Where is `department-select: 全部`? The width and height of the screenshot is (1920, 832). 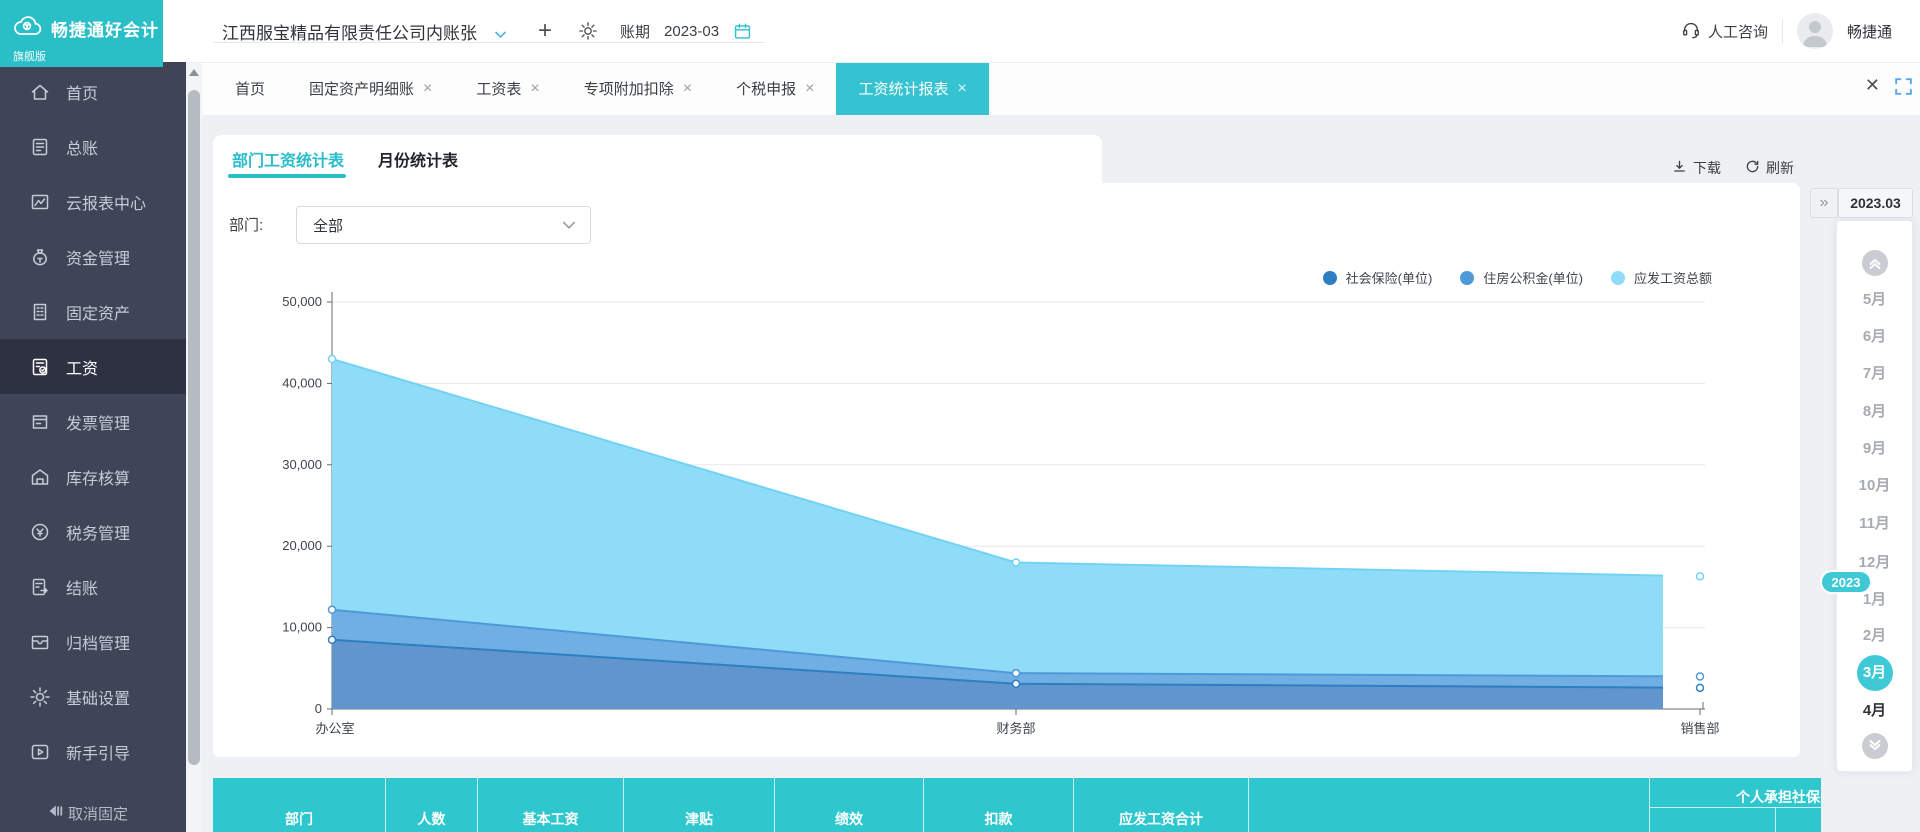 department-select: 全部 is located at coordinates (443, 225).